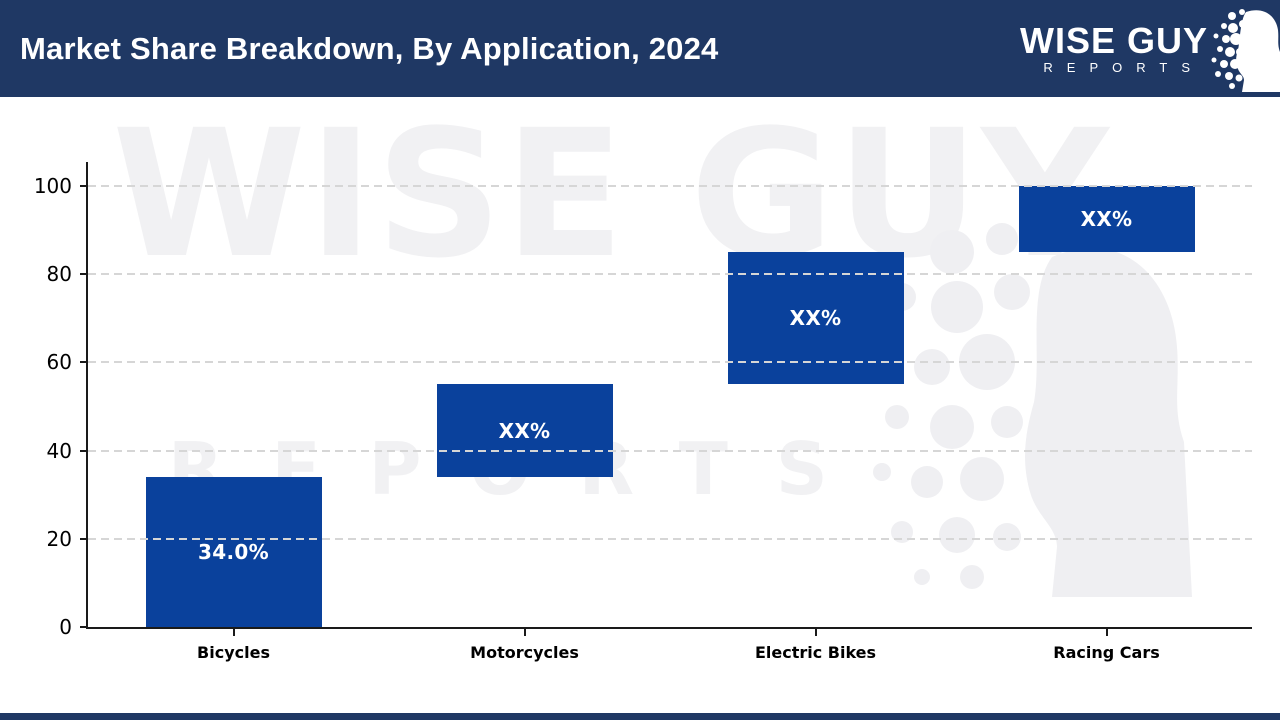  I want to click on x-category-label: Bicycles, so click(233, 652).